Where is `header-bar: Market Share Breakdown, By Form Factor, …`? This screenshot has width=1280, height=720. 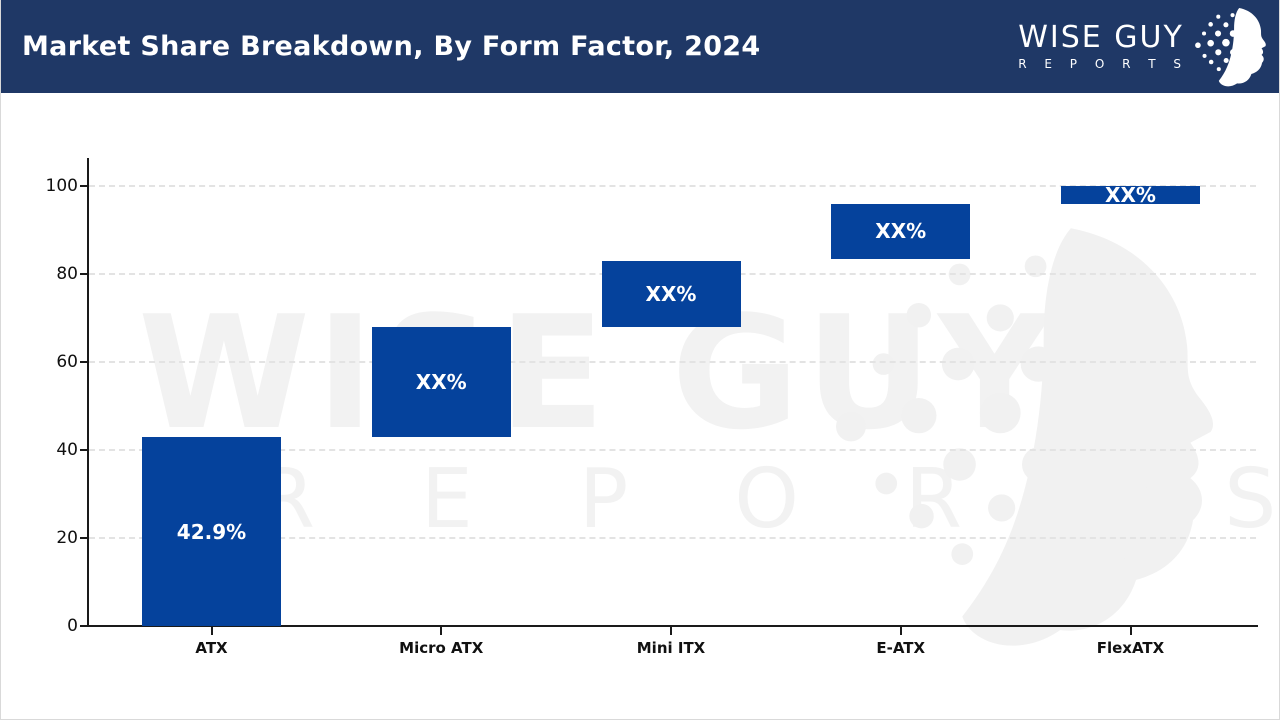 header-bar: Market Share Breakdown, By Form Factor, … is located at coordinates (640, 46).